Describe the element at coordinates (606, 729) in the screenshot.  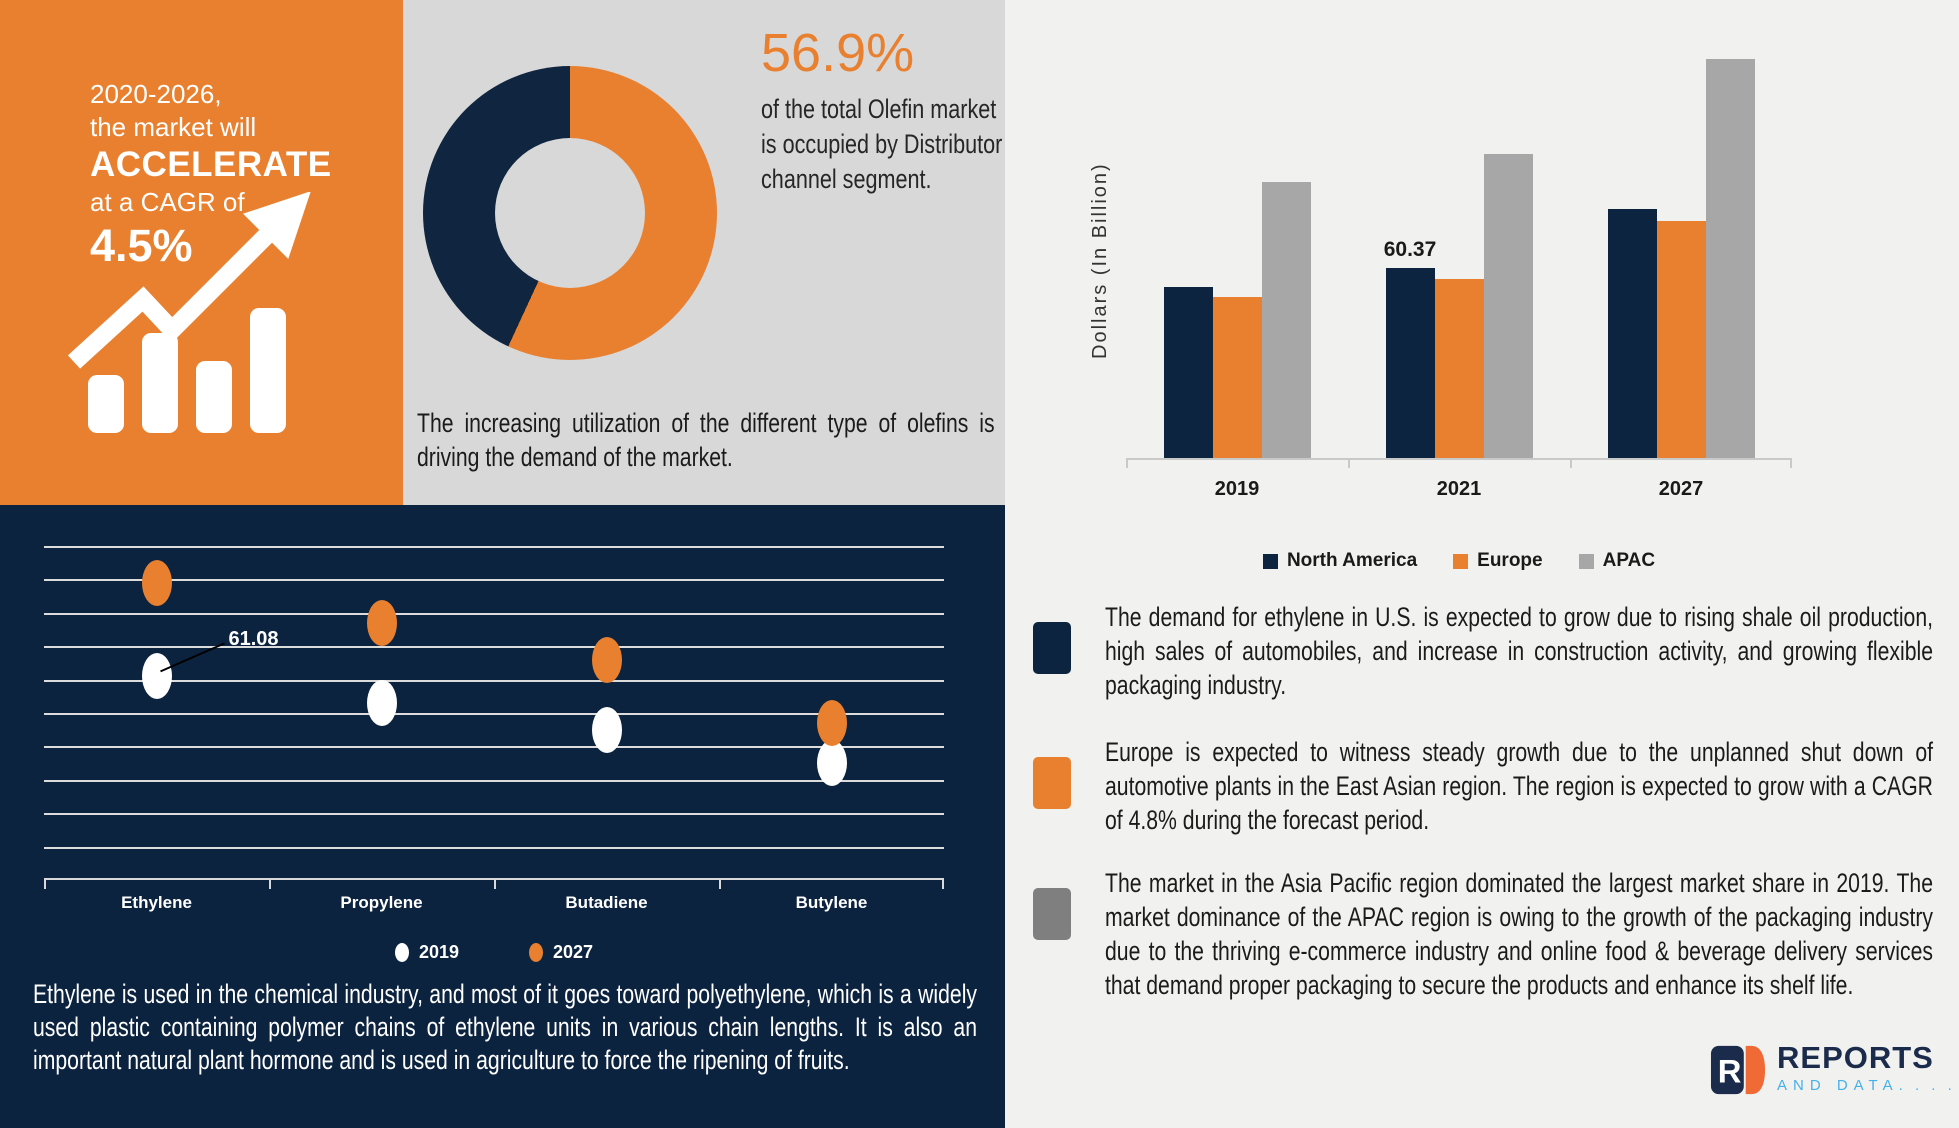
I see `dot-2019-butadiene` at that location.